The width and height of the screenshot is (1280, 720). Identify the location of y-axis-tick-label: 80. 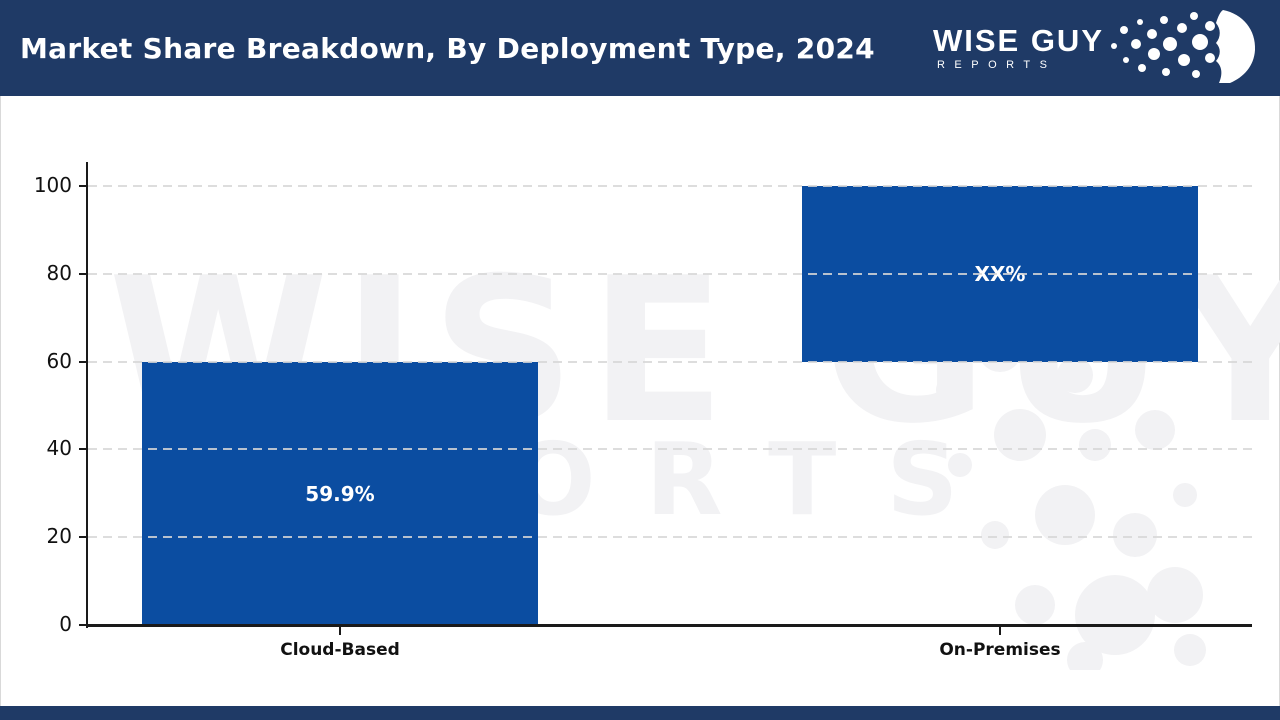
(59, 272).